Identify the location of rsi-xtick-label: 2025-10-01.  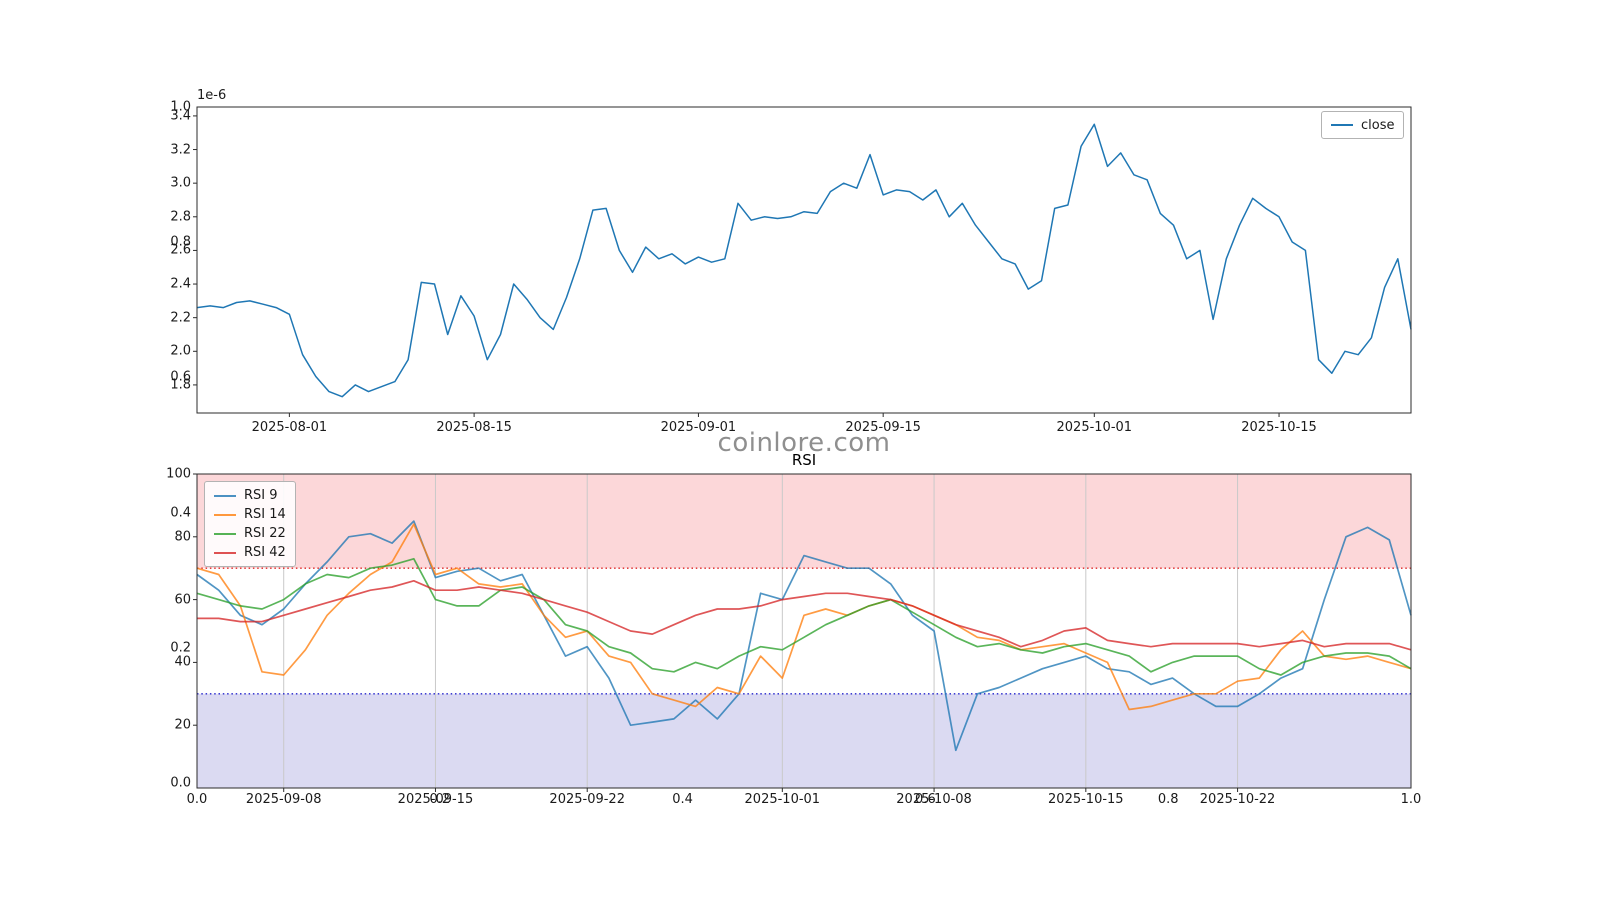
(782, 799).